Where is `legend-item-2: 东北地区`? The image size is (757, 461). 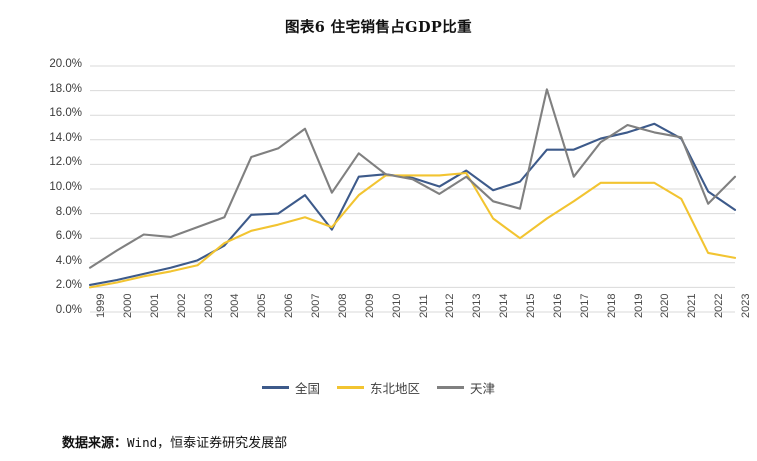
legend-item-2: 东北地区 is located at coordinates (378, 387).